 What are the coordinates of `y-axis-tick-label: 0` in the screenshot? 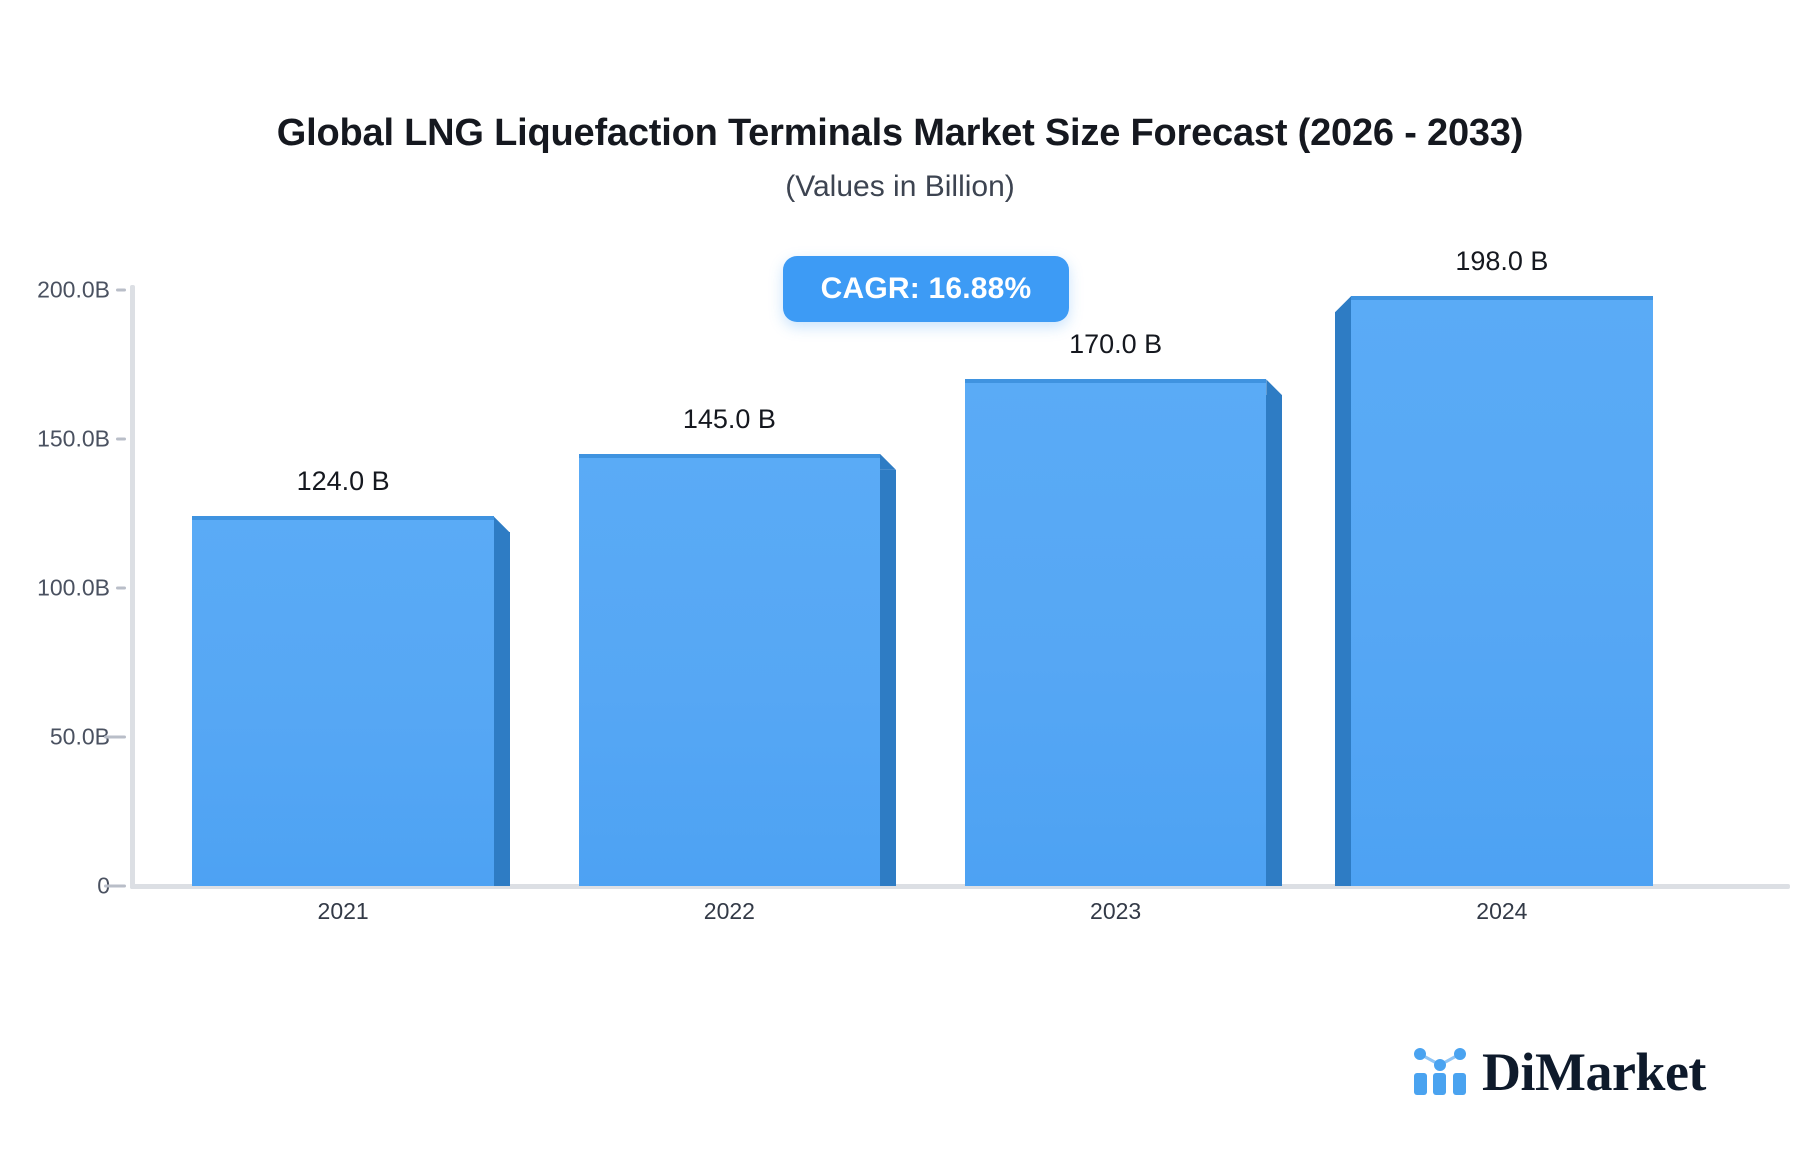 It's located at (55, 886).